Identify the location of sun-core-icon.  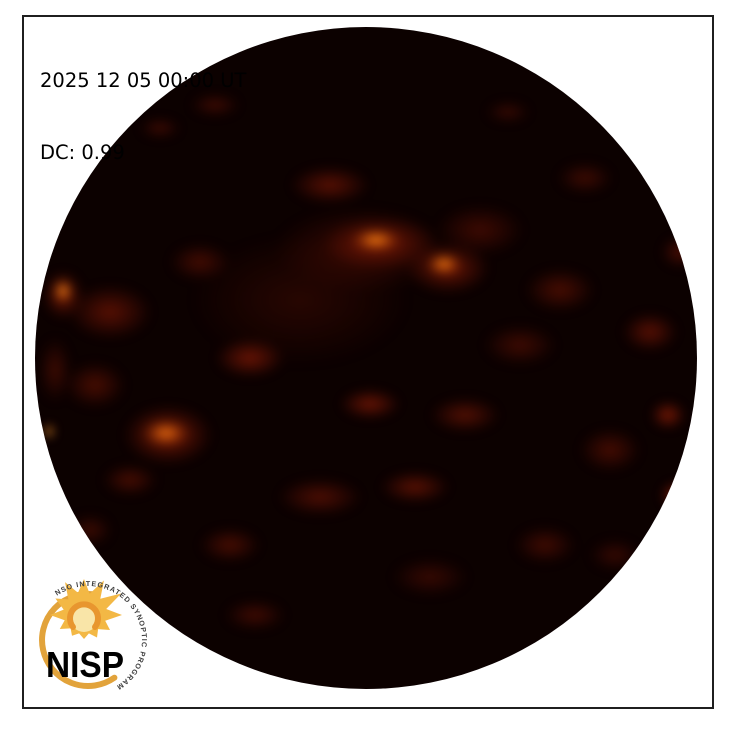
(84, 618).